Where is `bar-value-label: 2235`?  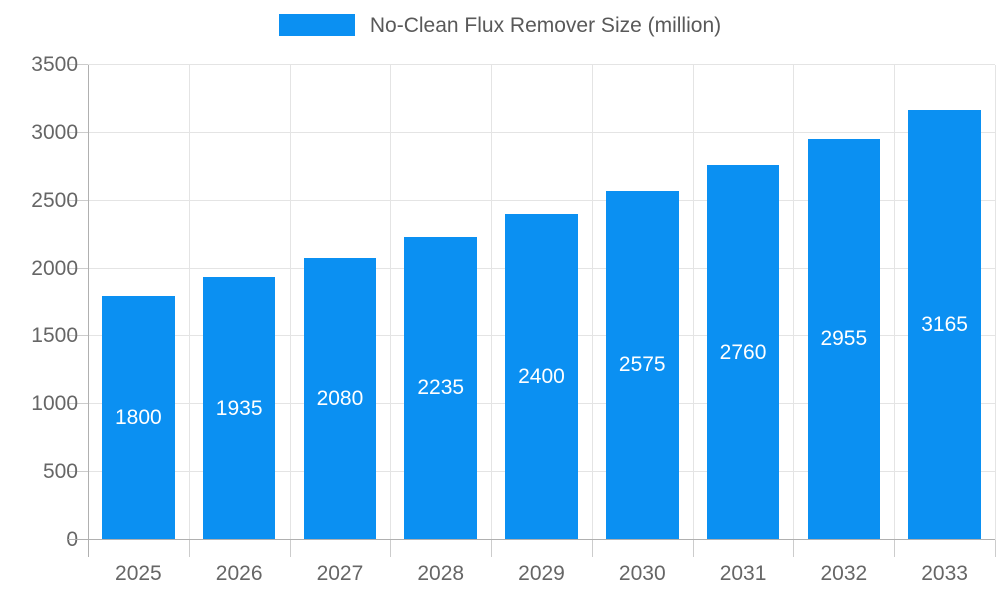
bar-value-label: 2235 is located at coordinates (441, 388).